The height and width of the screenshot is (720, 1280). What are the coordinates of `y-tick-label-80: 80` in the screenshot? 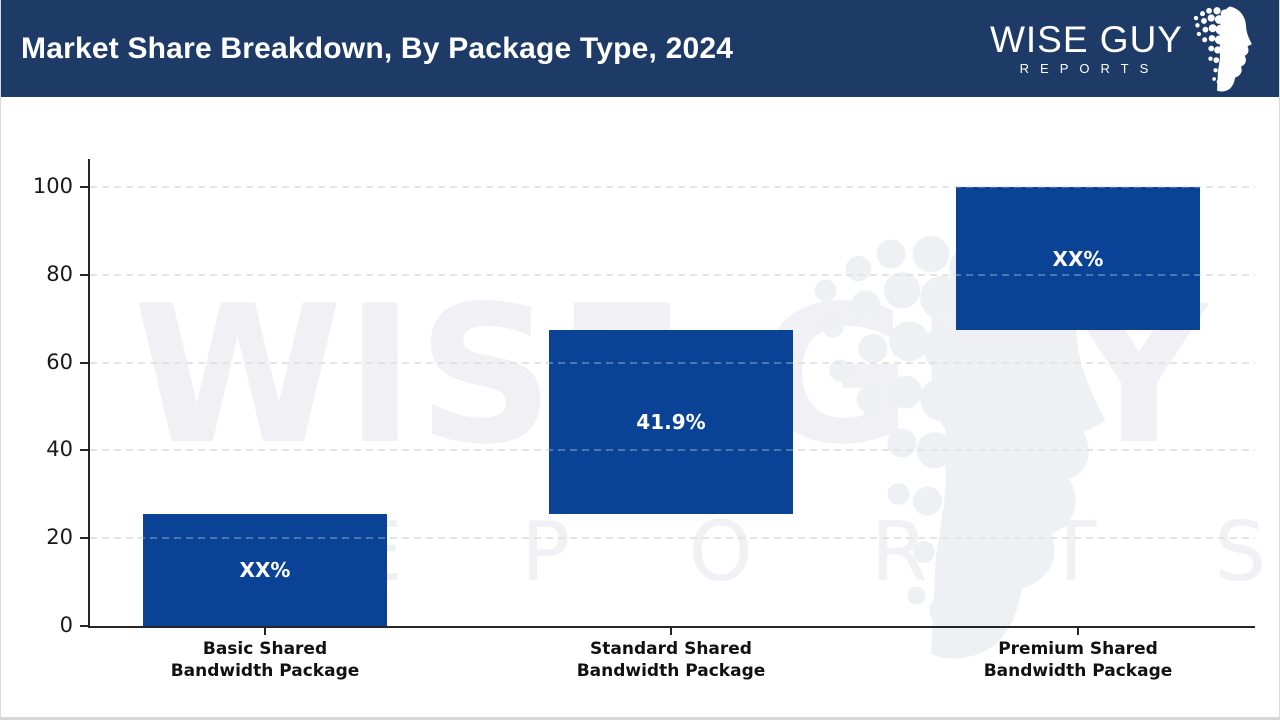 It's located at (59, 273).